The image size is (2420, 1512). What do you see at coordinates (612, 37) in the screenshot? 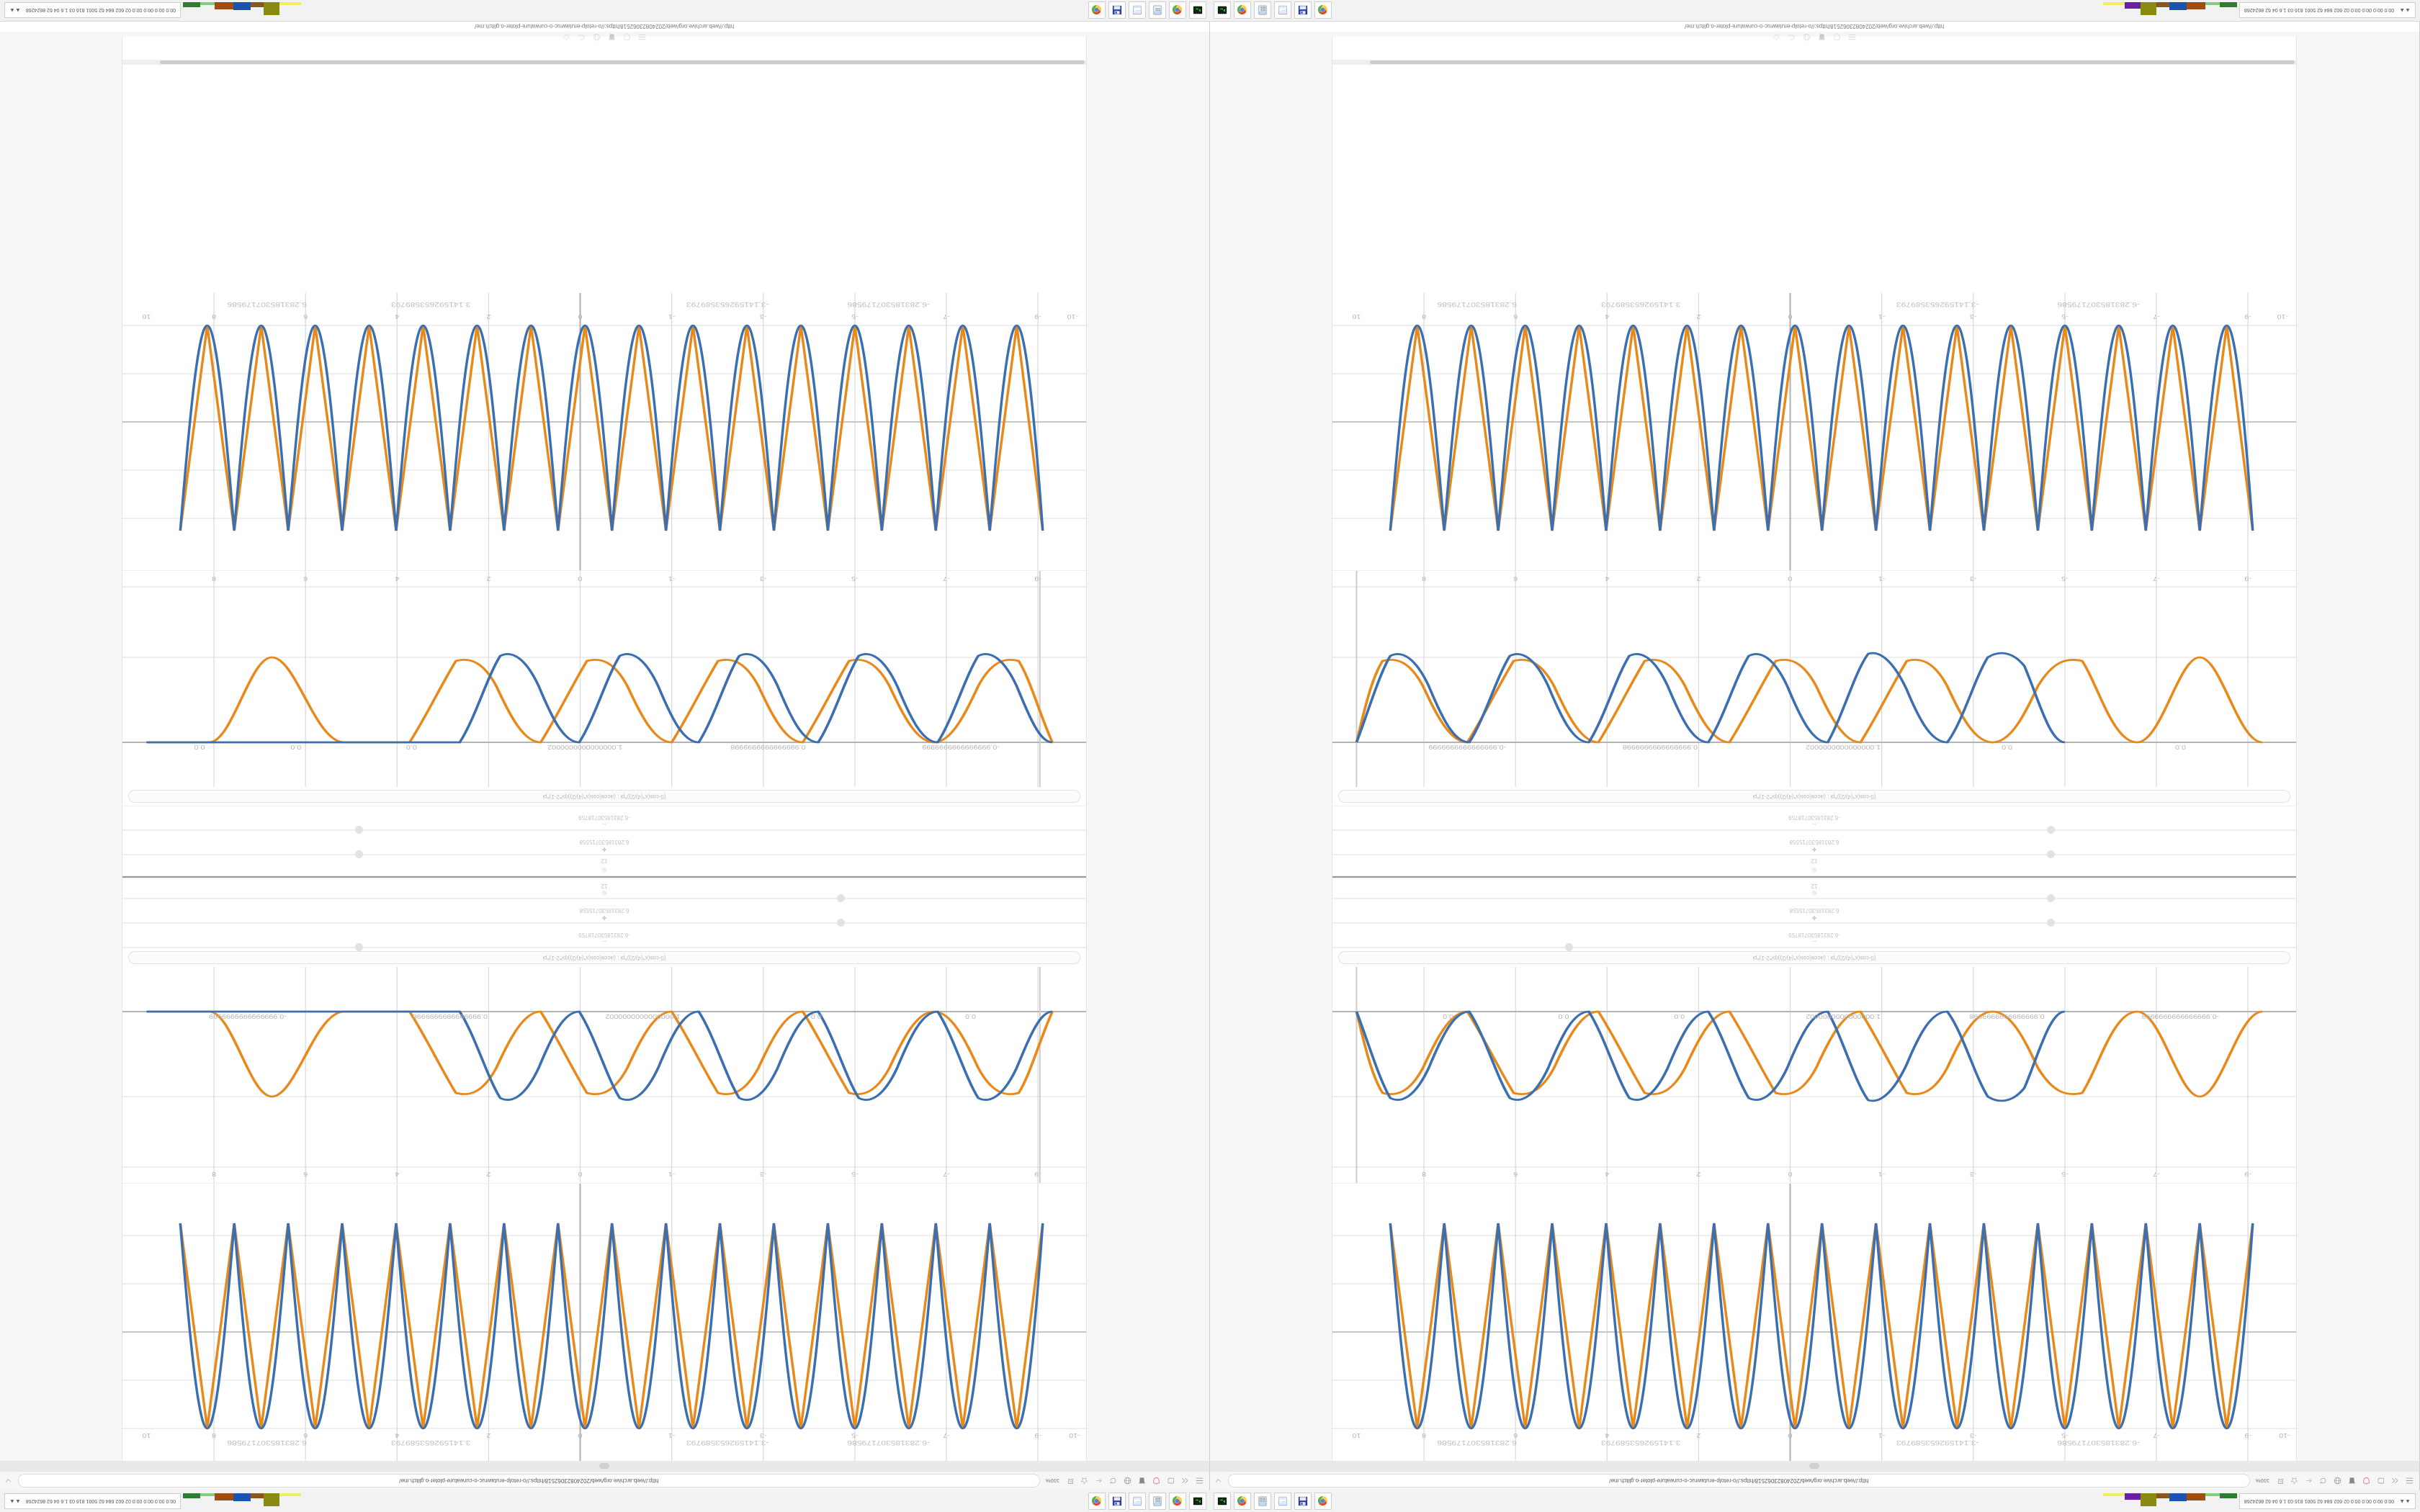
I see `trash-icon-bottom-right` at bounding box center [612, 37].